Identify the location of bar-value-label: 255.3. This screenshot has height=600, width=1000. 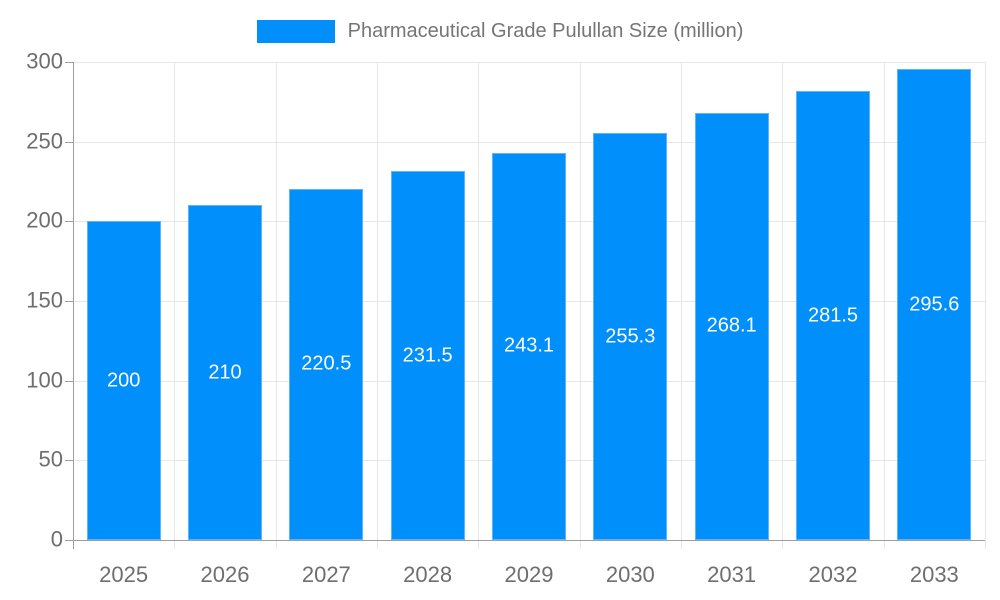
(630, 336).